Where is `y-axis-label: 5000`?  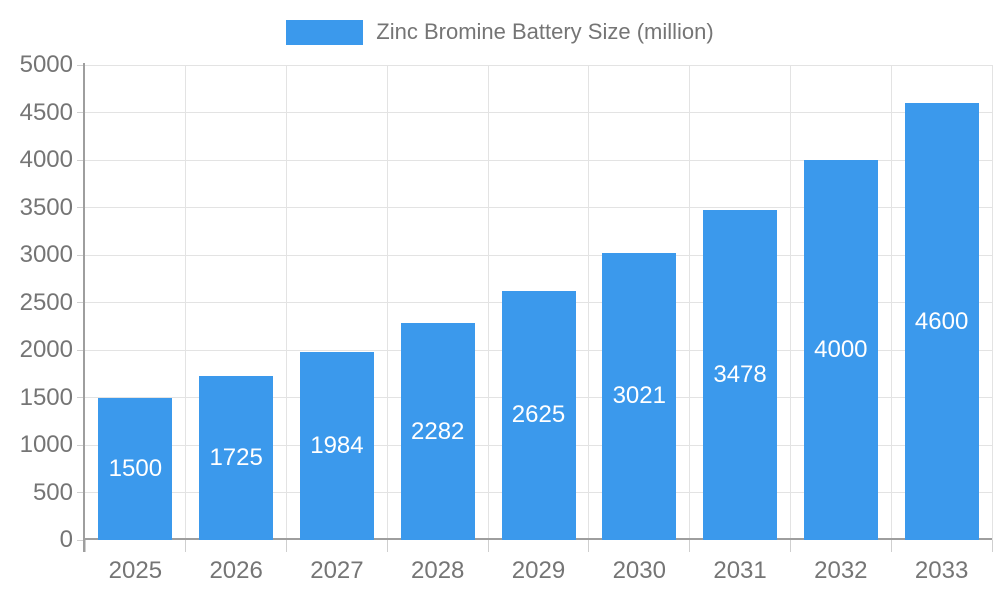
y-axis-label: 5000 is located at coordinates (46, 64).